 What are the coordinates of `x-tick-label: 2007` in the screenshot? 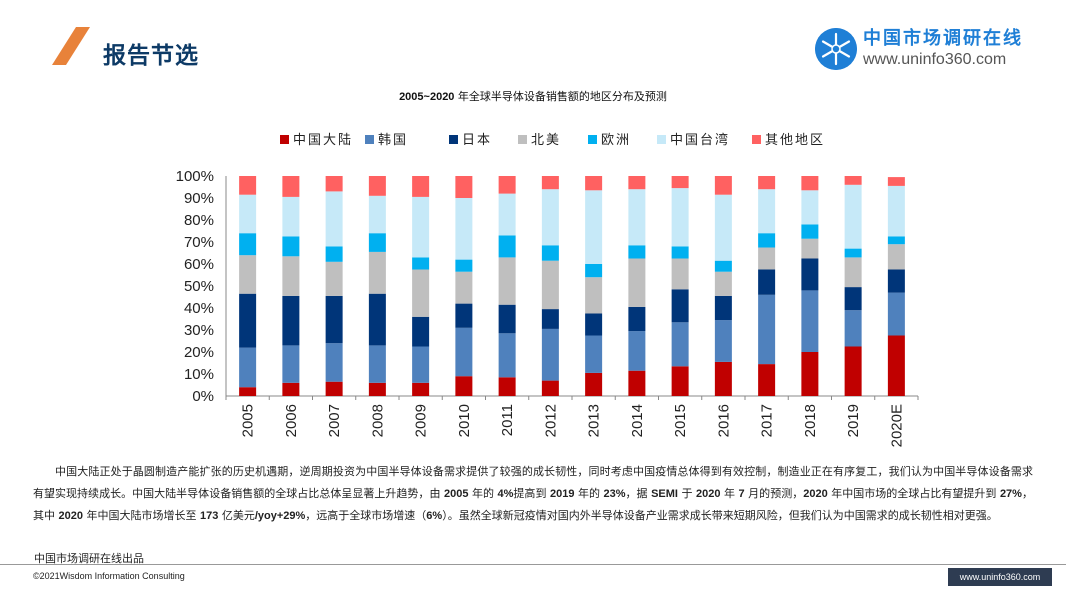 It's located at (334, 420).